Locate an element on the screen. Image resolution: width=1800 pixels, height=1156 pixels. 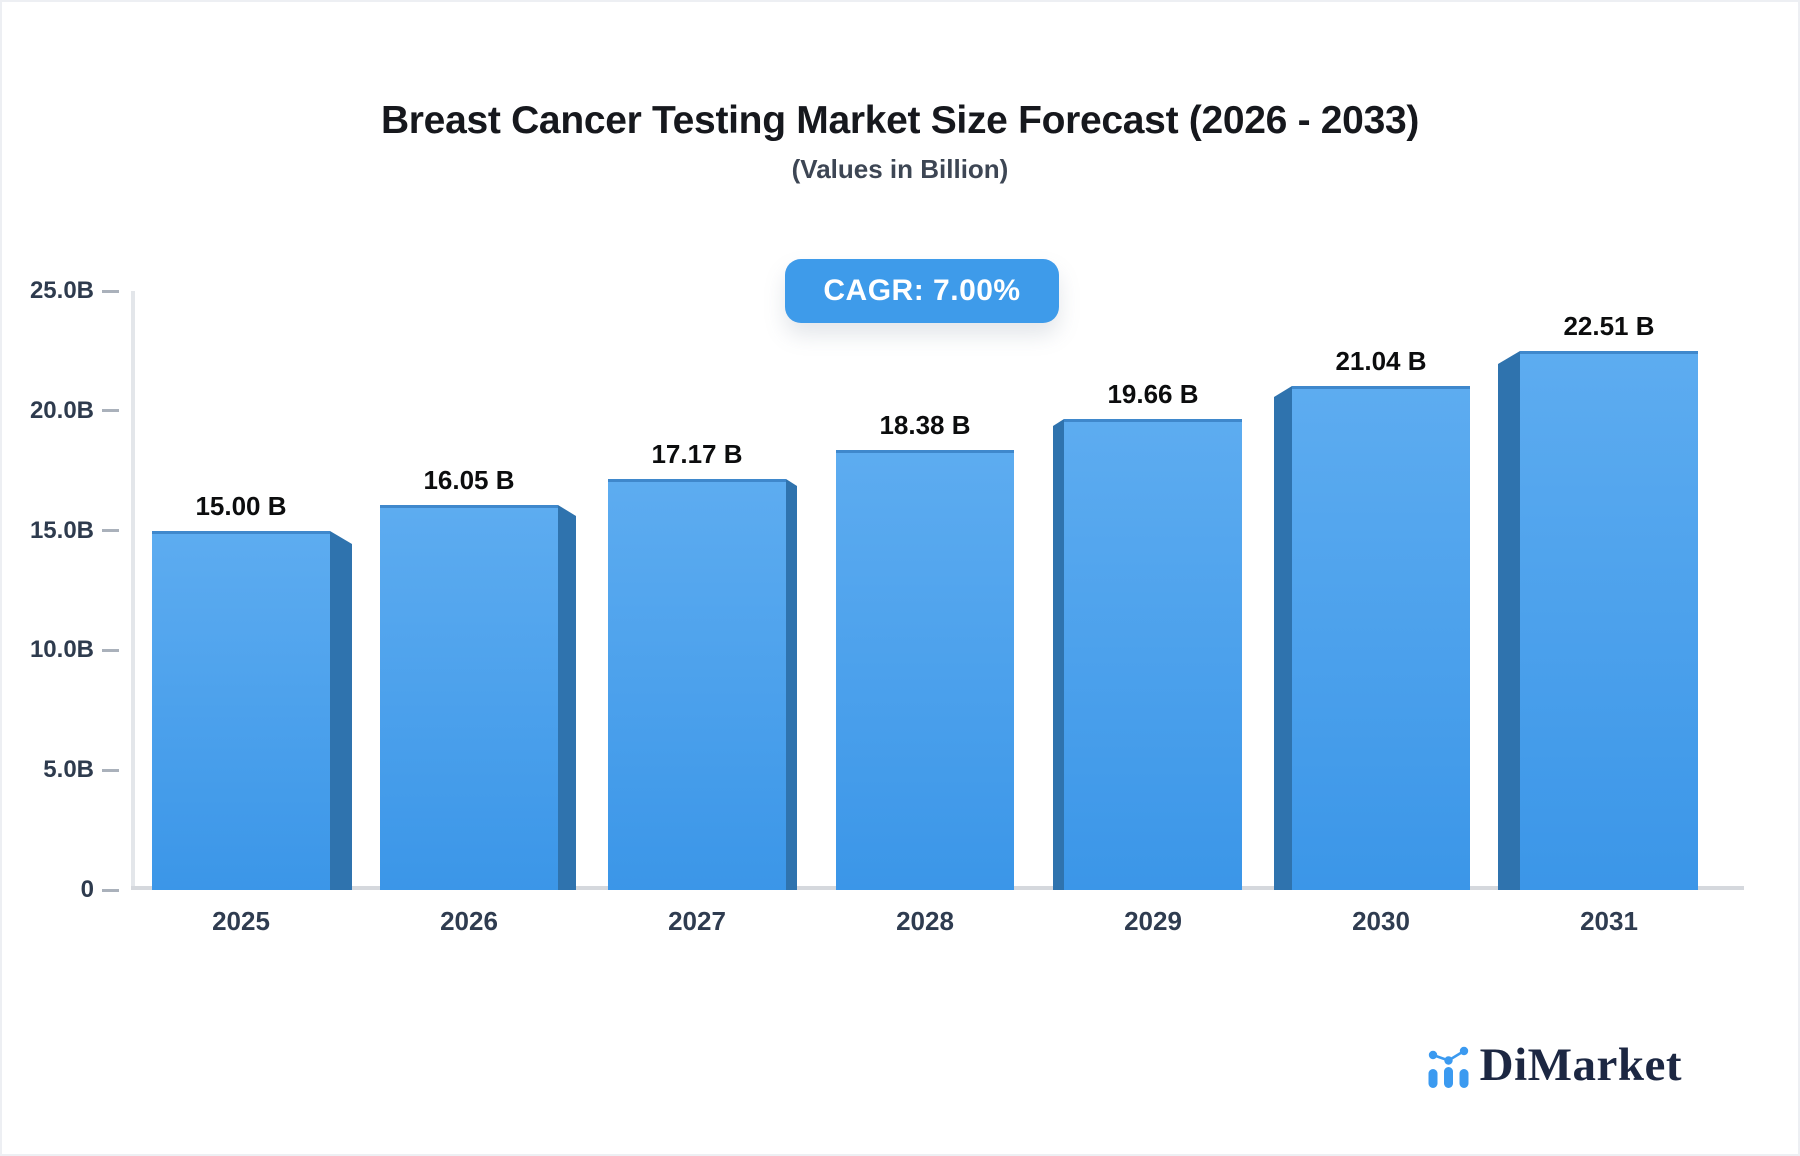
bar-2031: 22.51 B 2031 is located at coordinates (1598, 623).